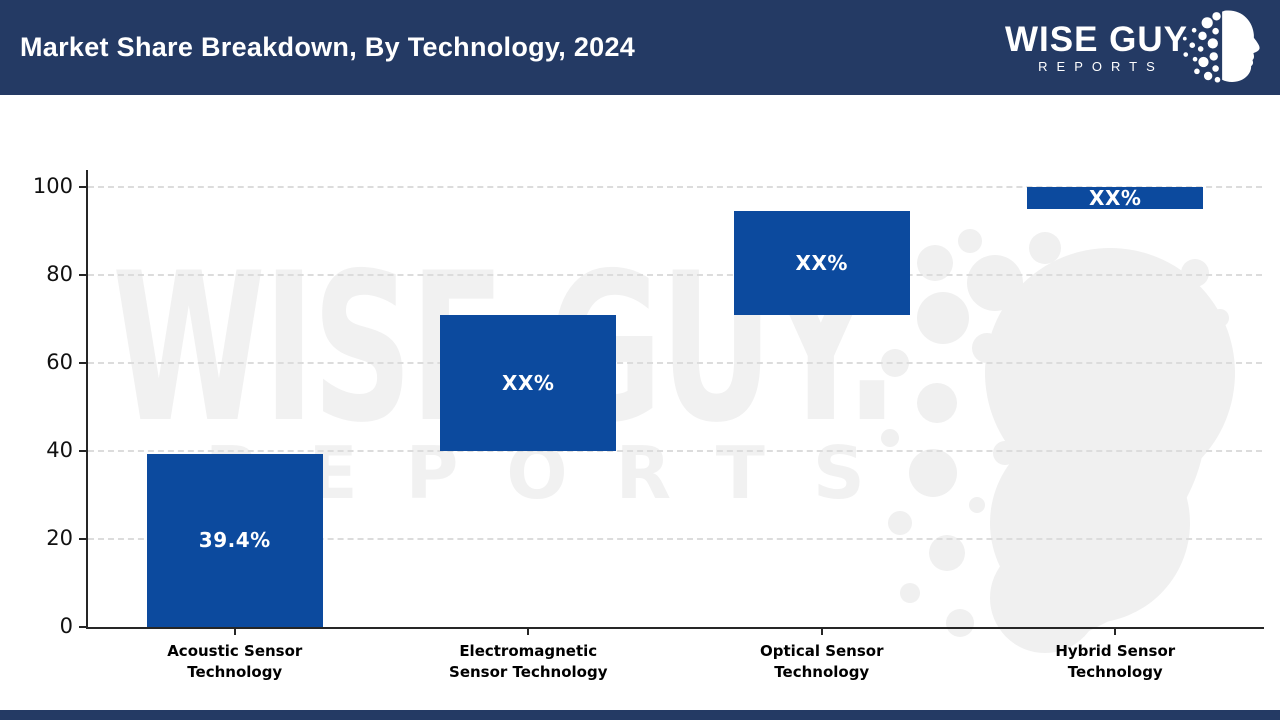 The height and width of the screenshot is (720, 1280). Describe the element at coordinates (59, 538) in the screenshot. I see `y-tick-label: 20` at that location.